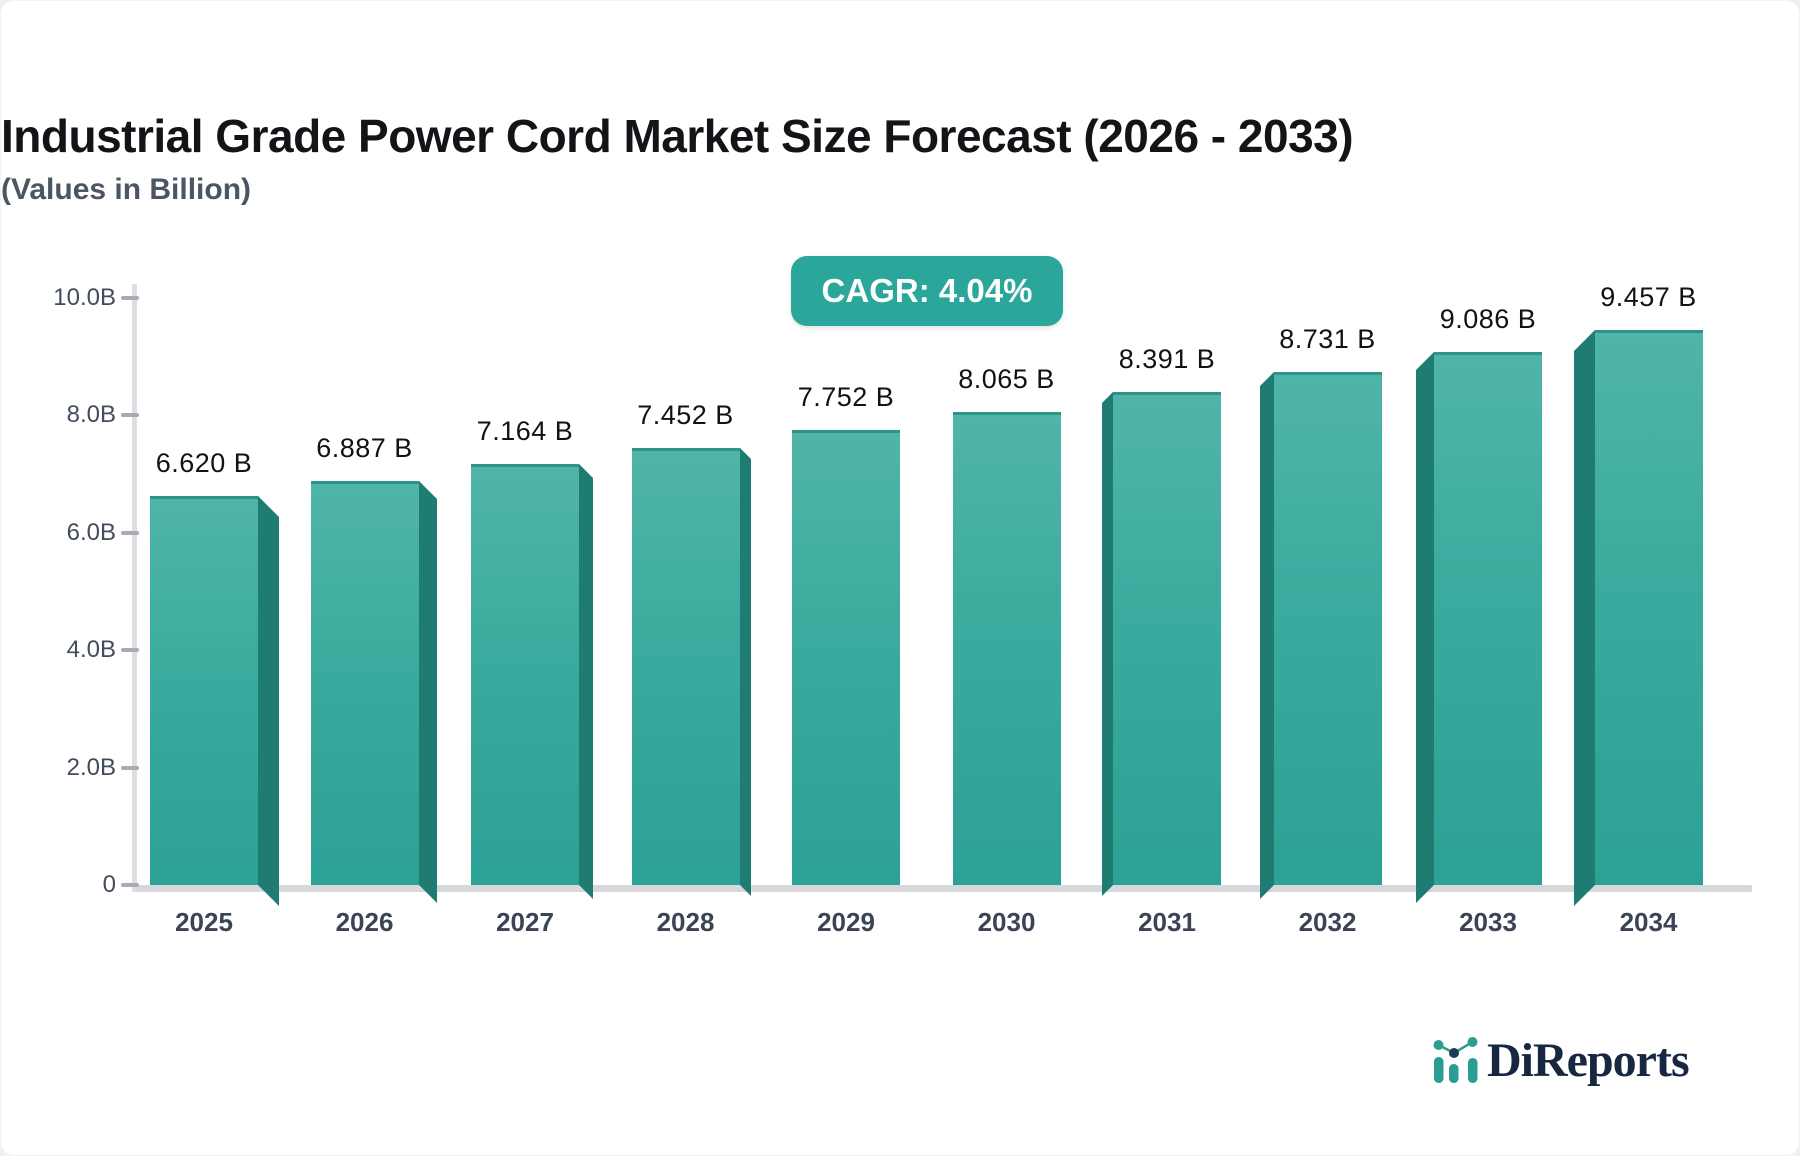 Image resolution: width=1800 pixels, height=1156 pixels. I want to click on bar-value-label: 9.457 B, so click(1648, 296).